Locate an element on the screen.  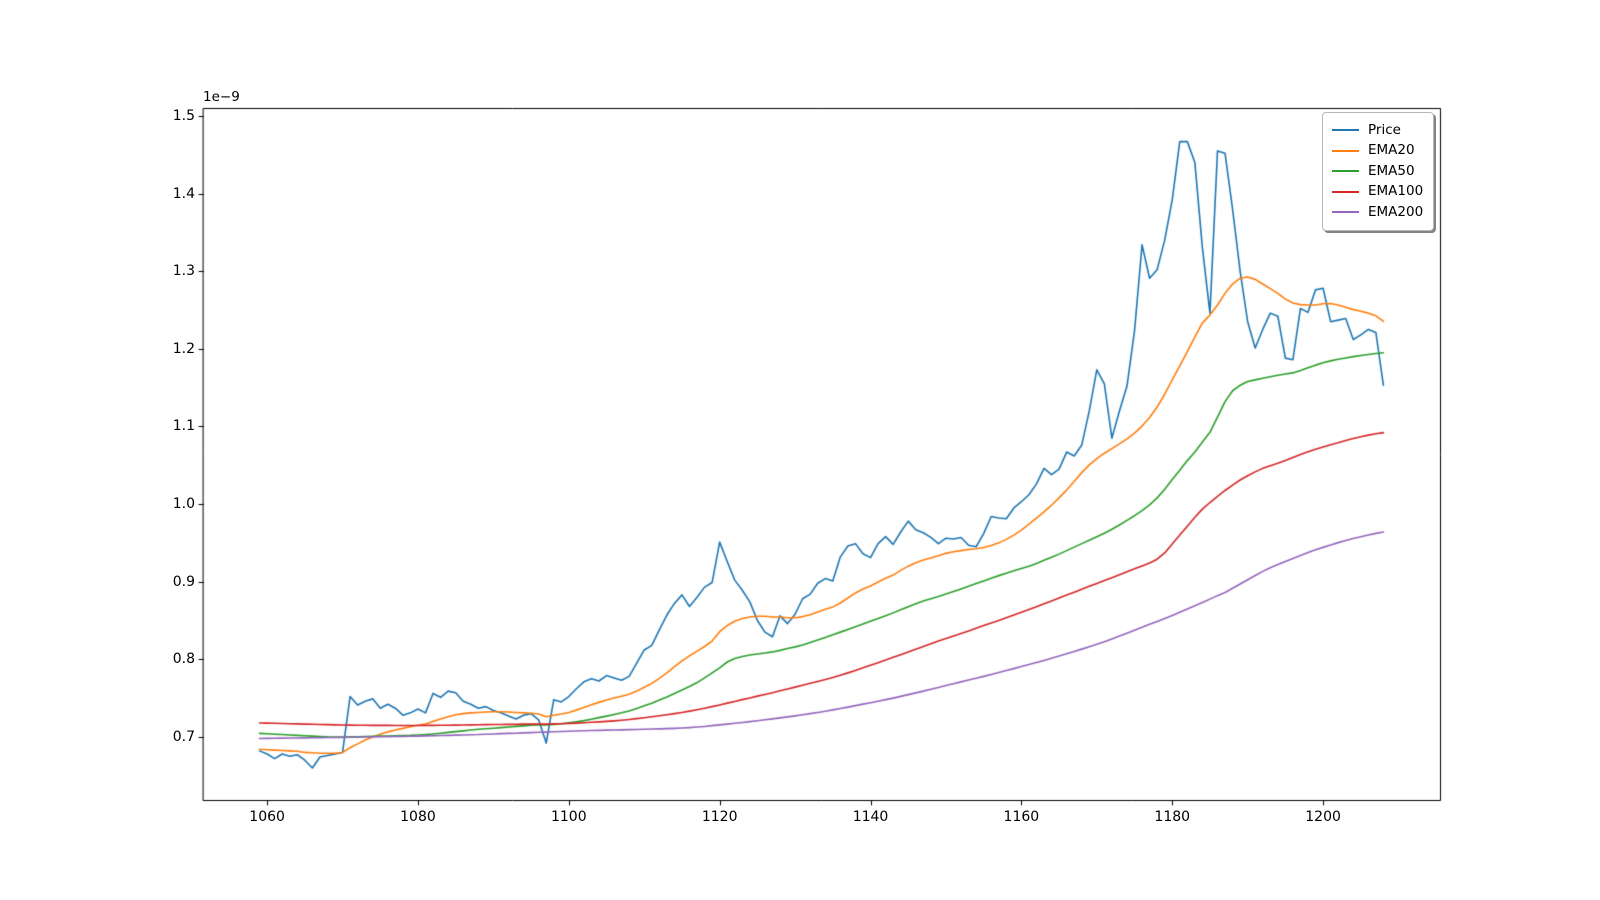
y-tick-label: 1.4 is located at coordinates (183, 193).